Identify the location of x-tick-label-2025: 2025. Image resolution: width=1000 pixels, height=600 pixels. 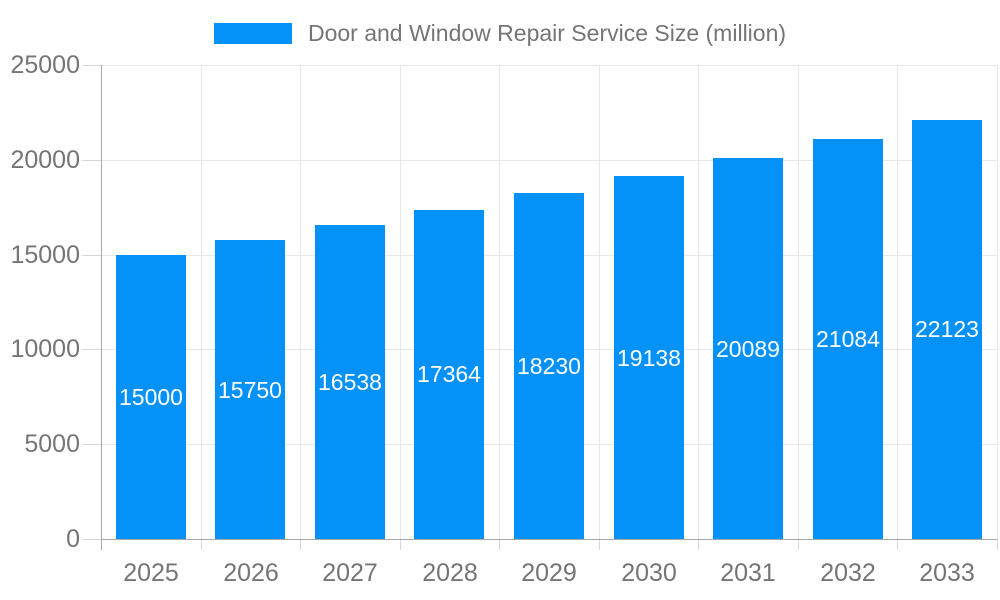
(151, 573).